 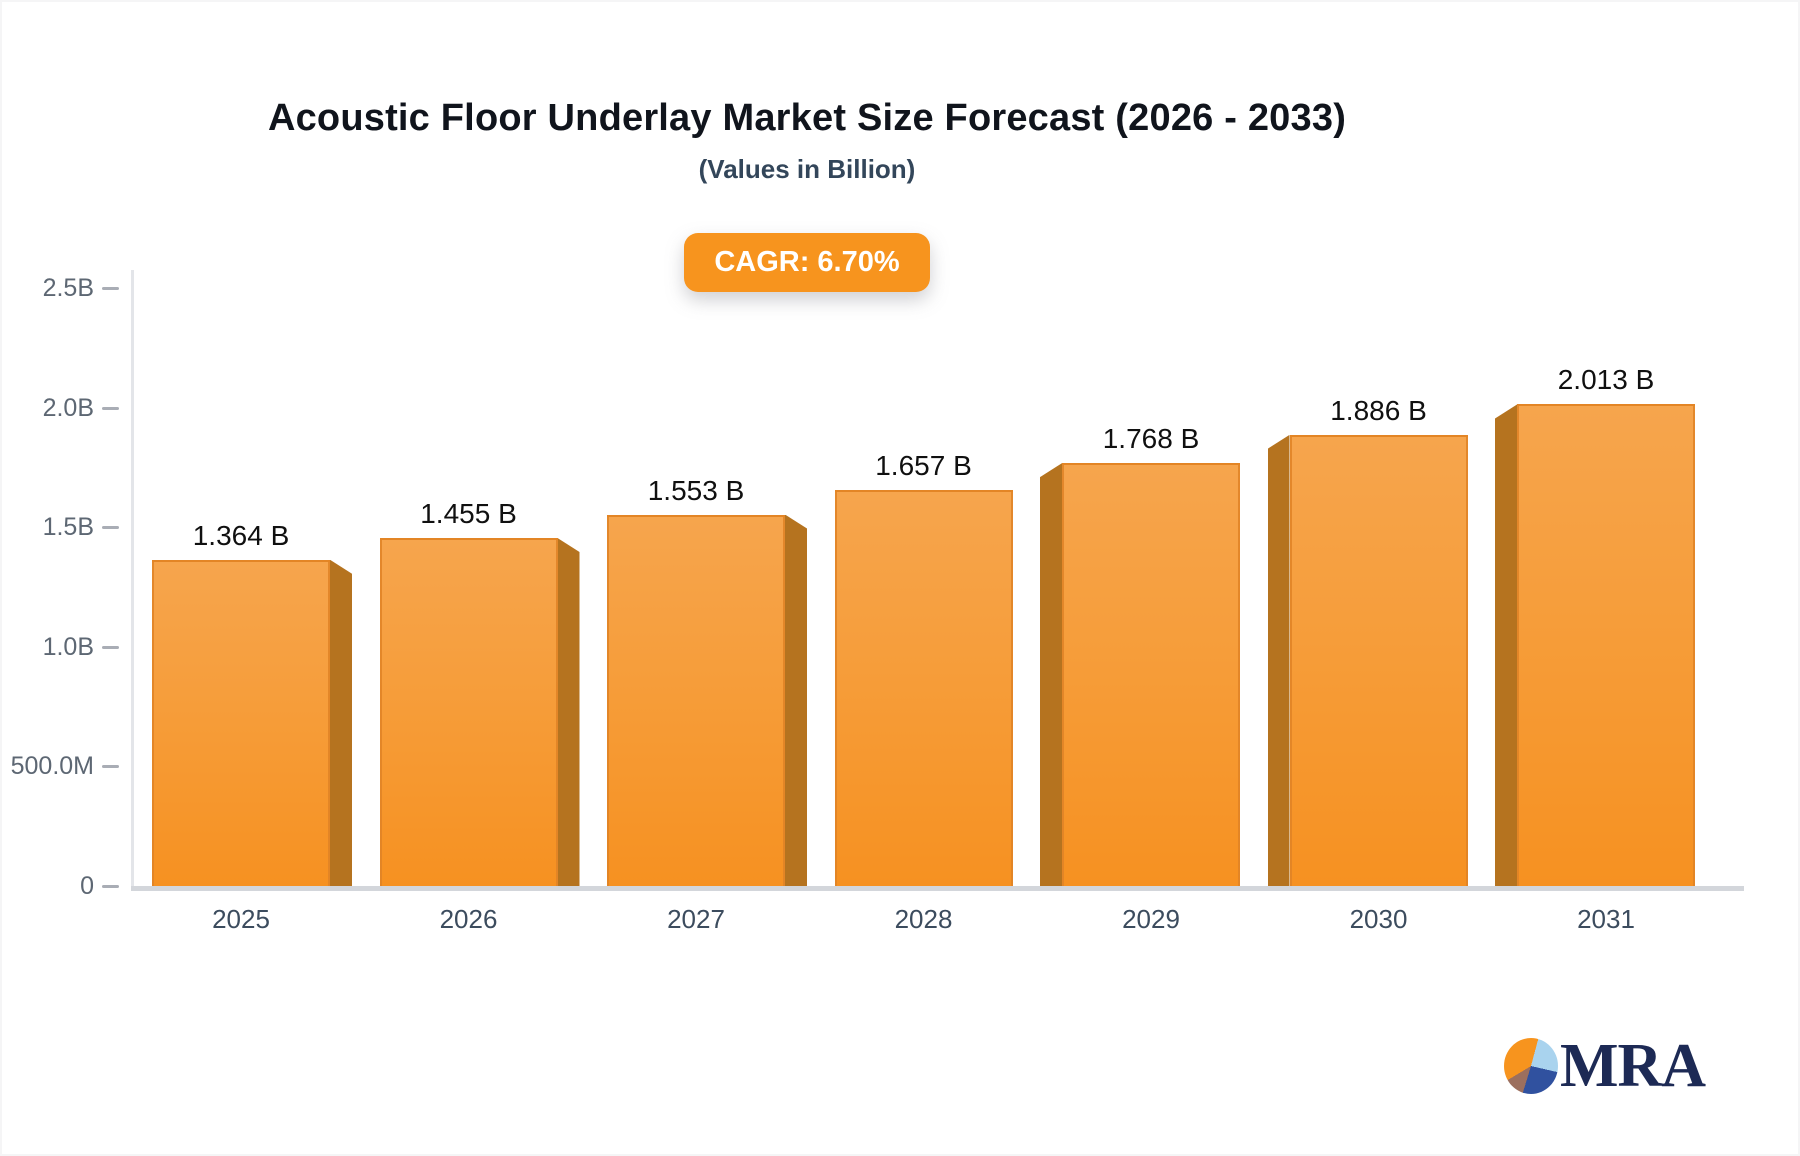 I want to click on brand-logo: MRA, so click(x=1605, y=1066).